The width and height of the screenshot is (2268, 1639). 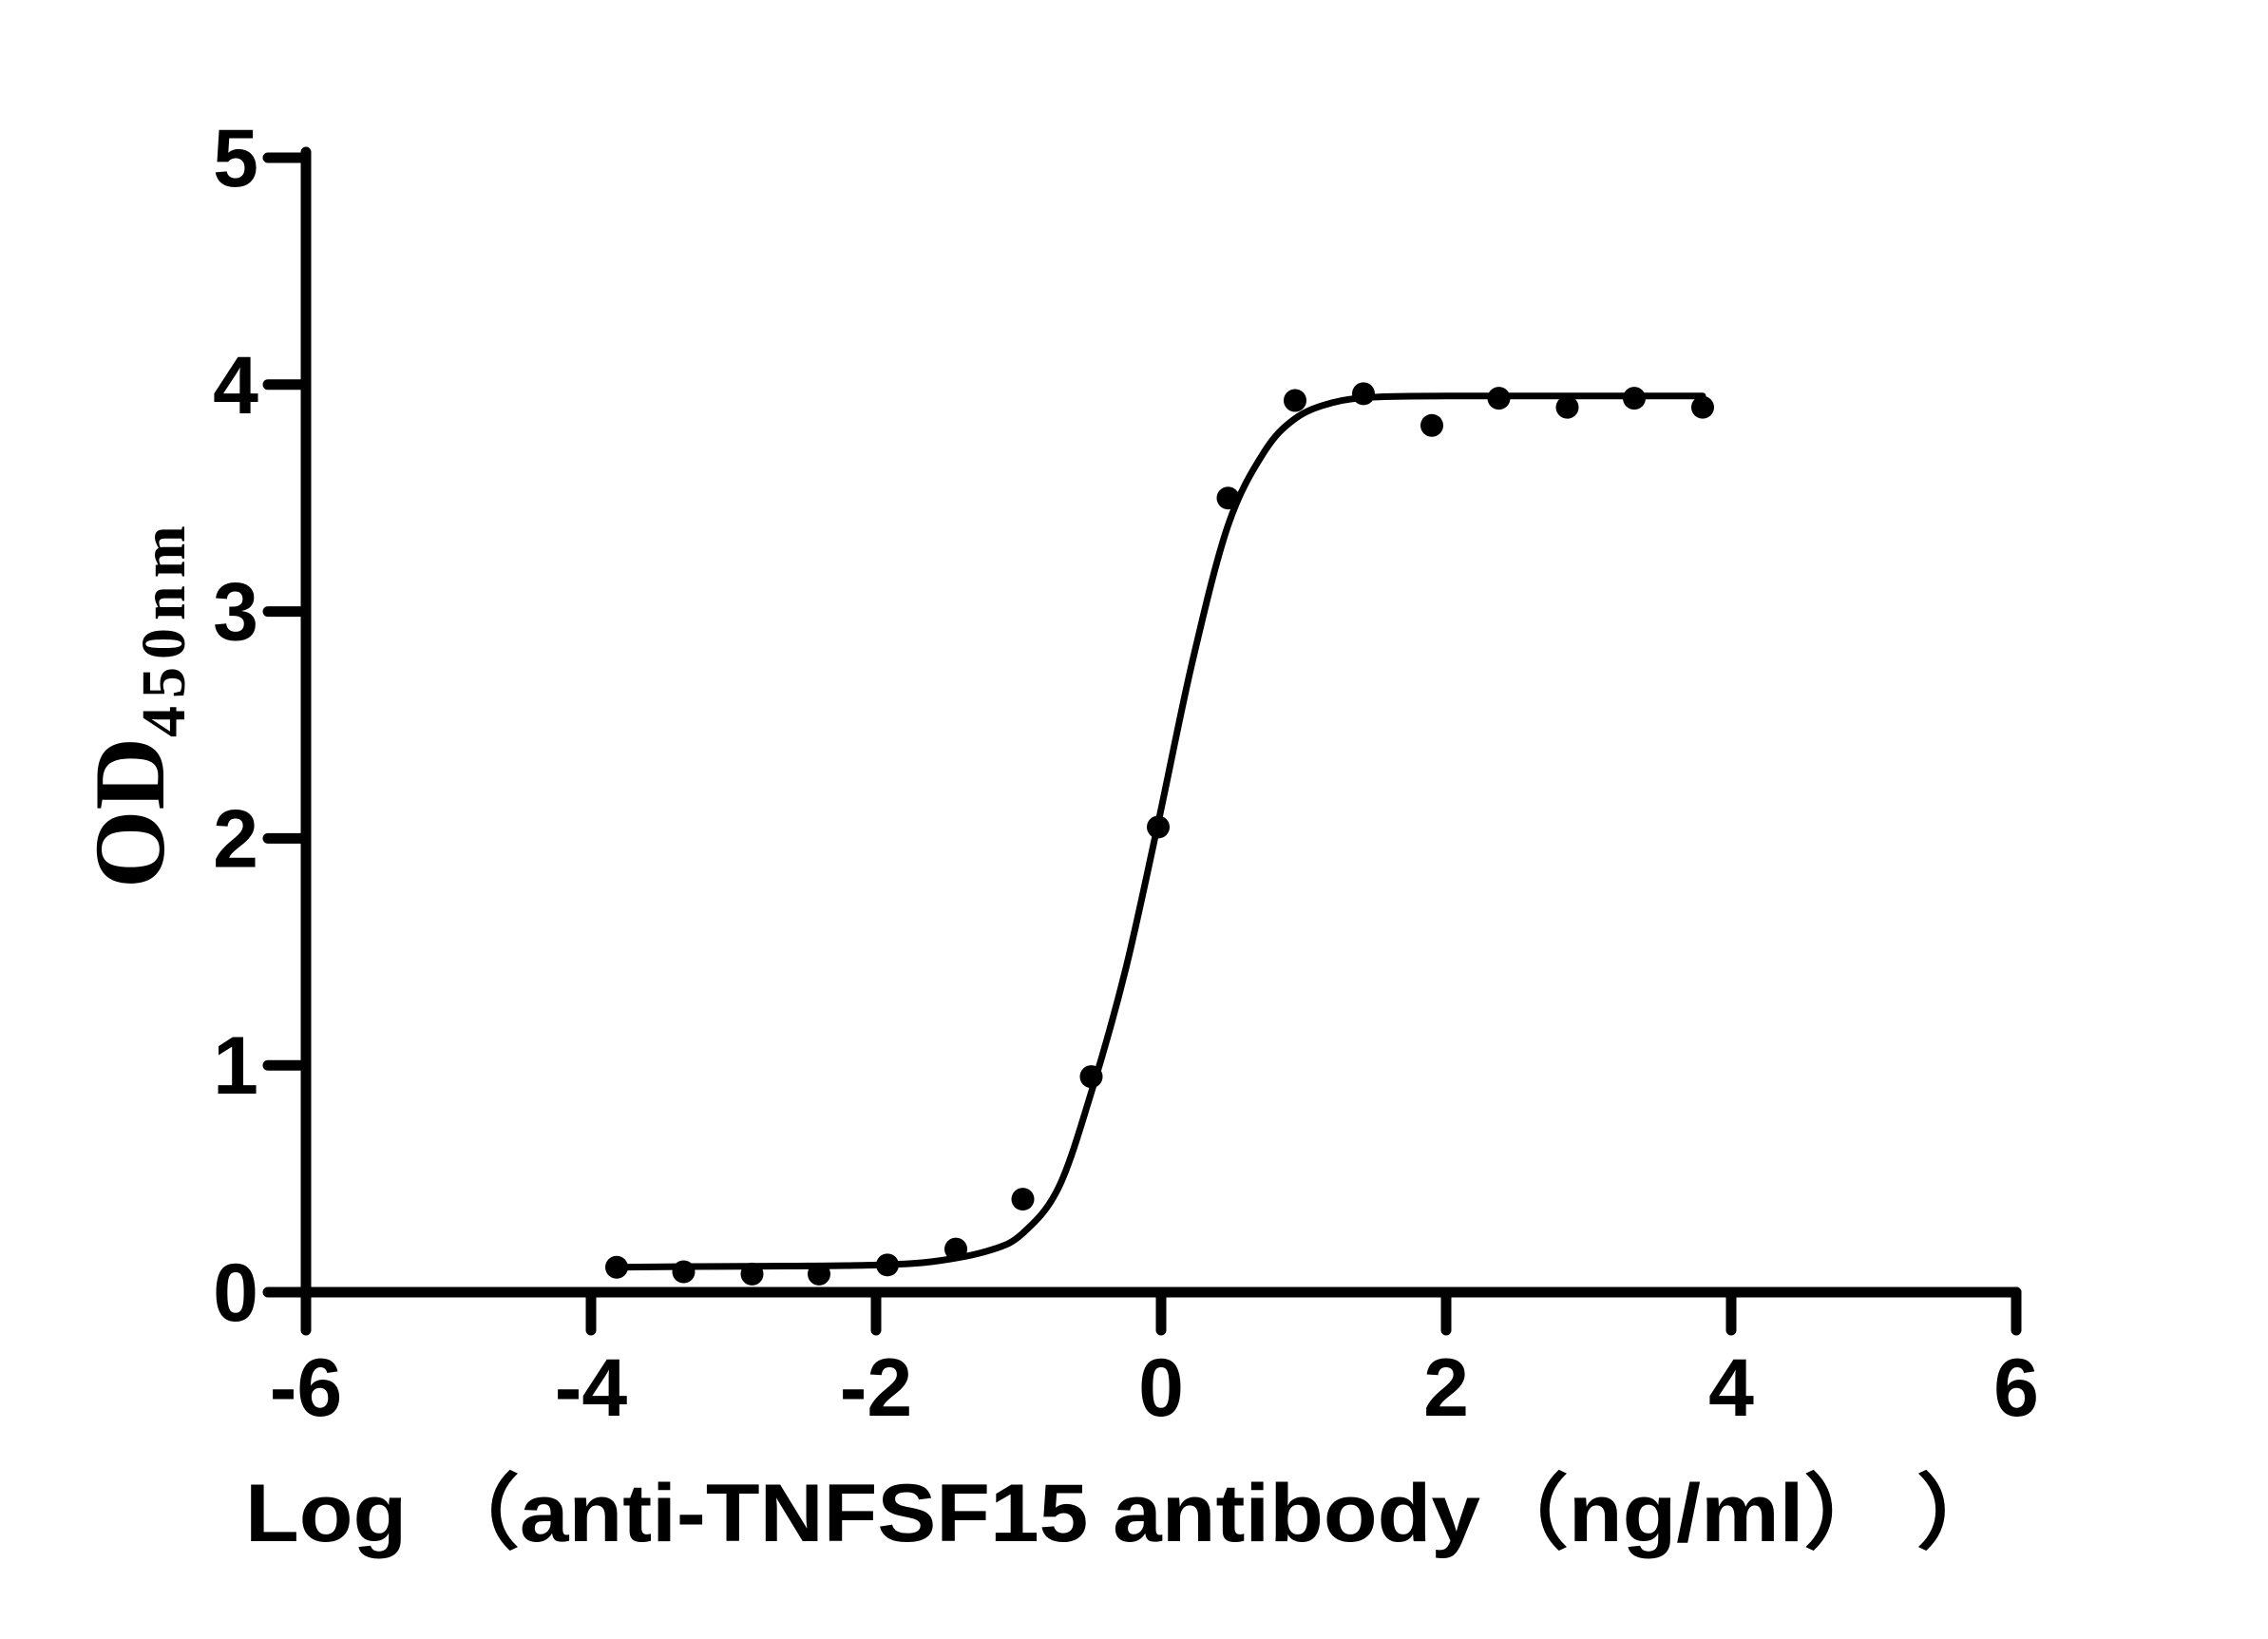 What do you see at coordinates (164, 627) in the screenshot?
I see `y-axis-title-subscript: 450nm` at bounding box center [164, 627].